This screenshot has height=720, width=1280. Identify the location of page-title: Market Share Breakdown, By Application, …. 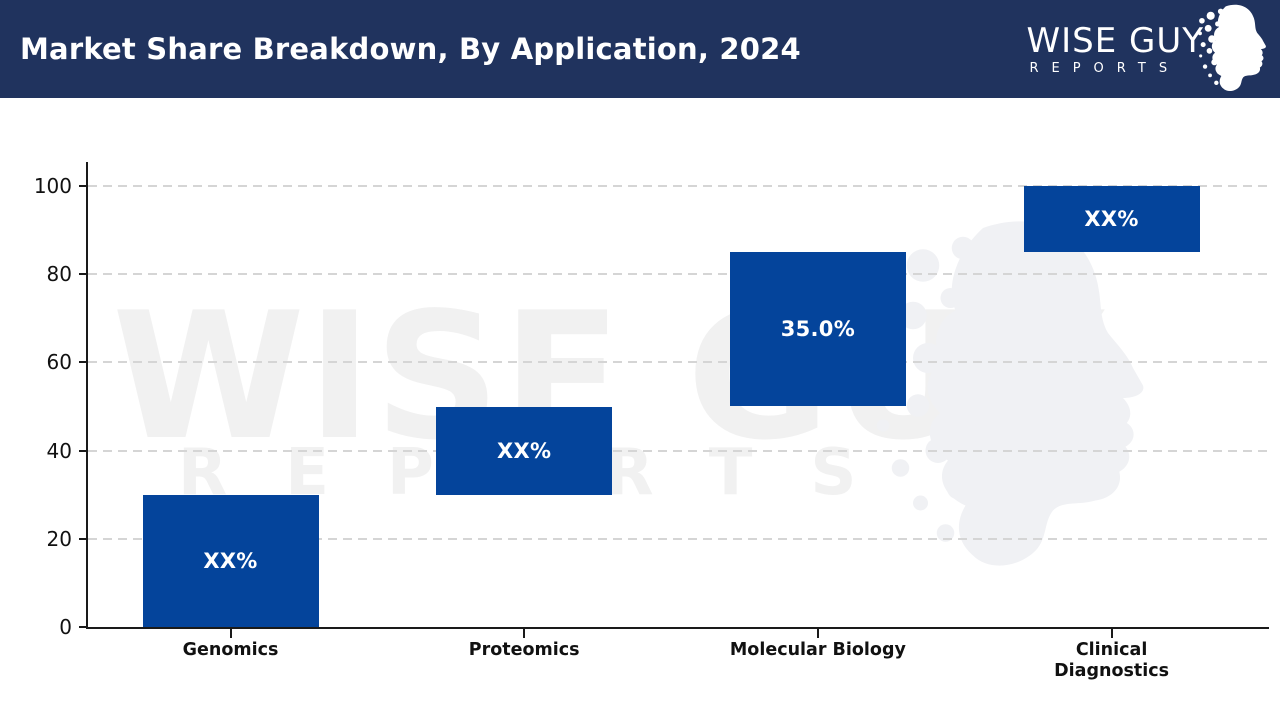
(410, 49).